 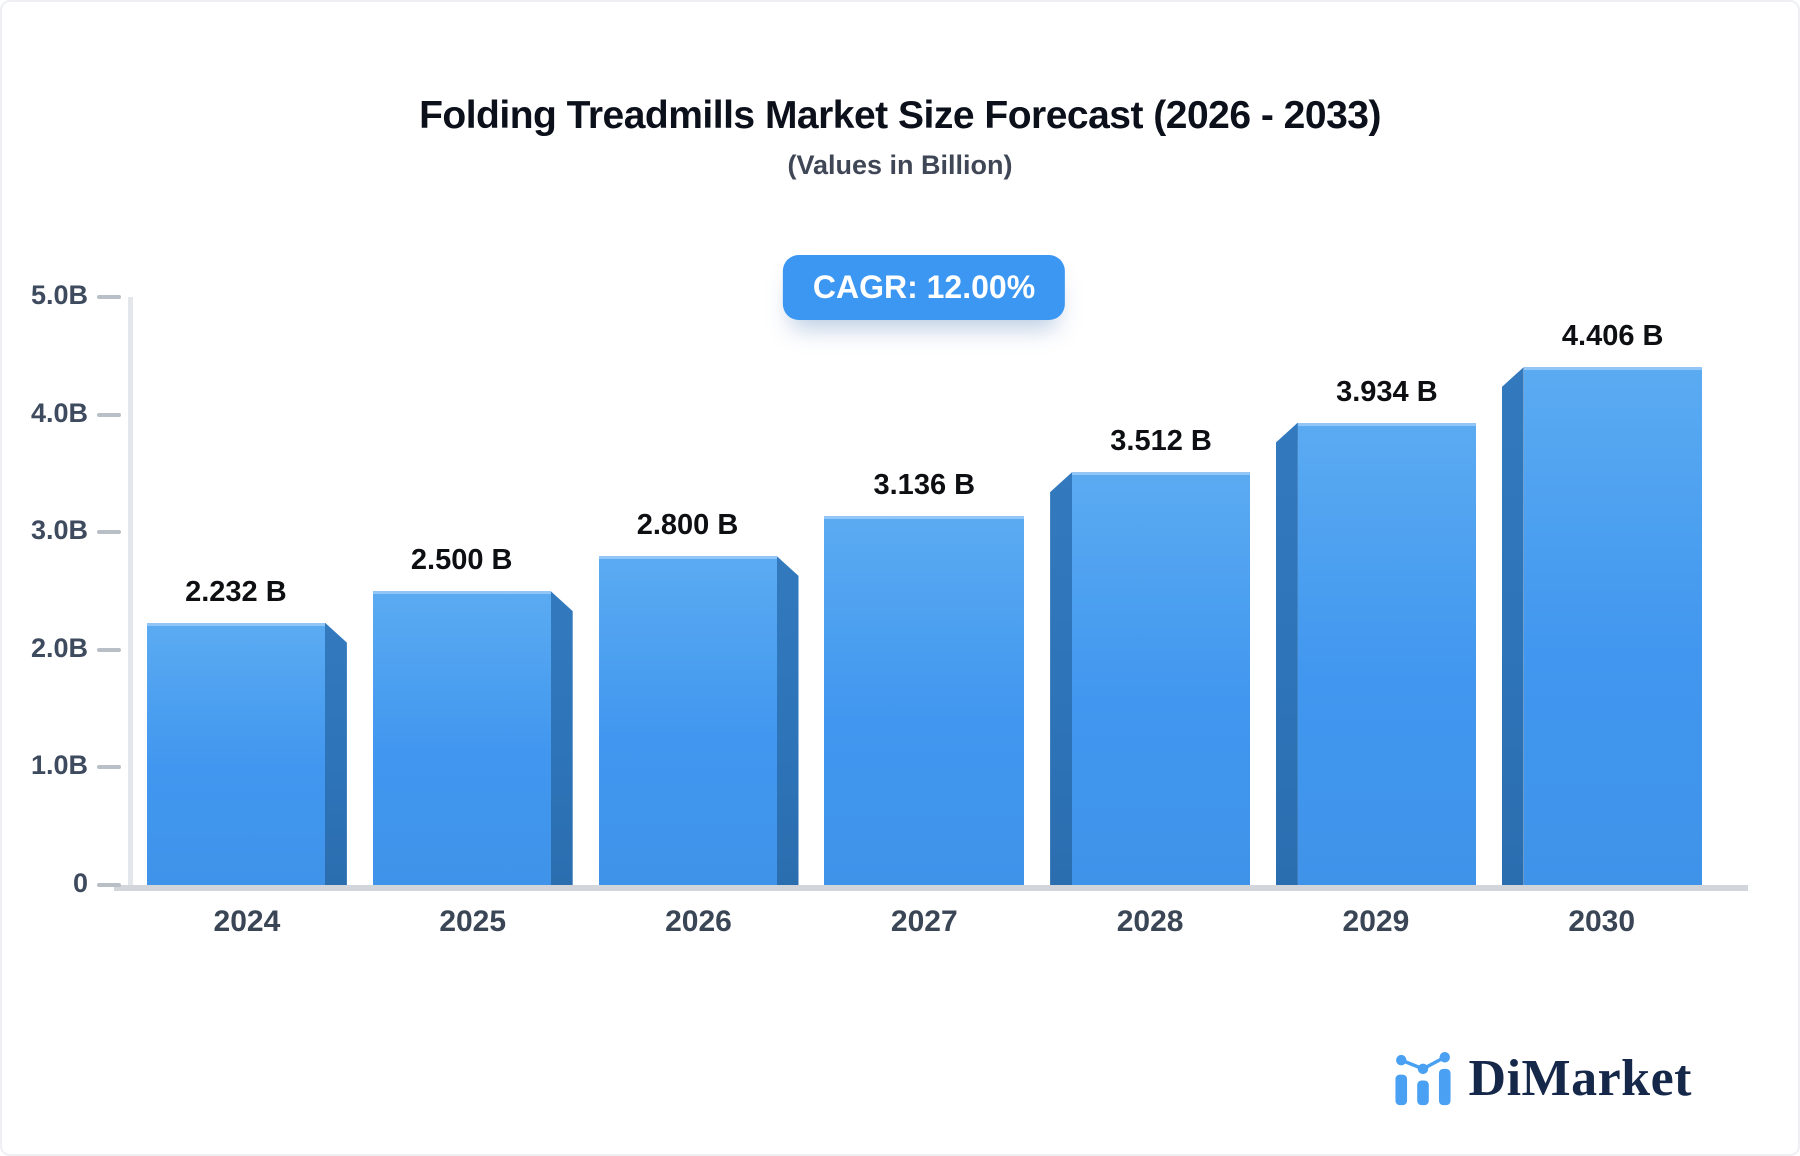 What do you see at coordinates (924, 485) in the screenshot?
I see `bar-value-label: 3.136 B` at bounding box center [924, 485].